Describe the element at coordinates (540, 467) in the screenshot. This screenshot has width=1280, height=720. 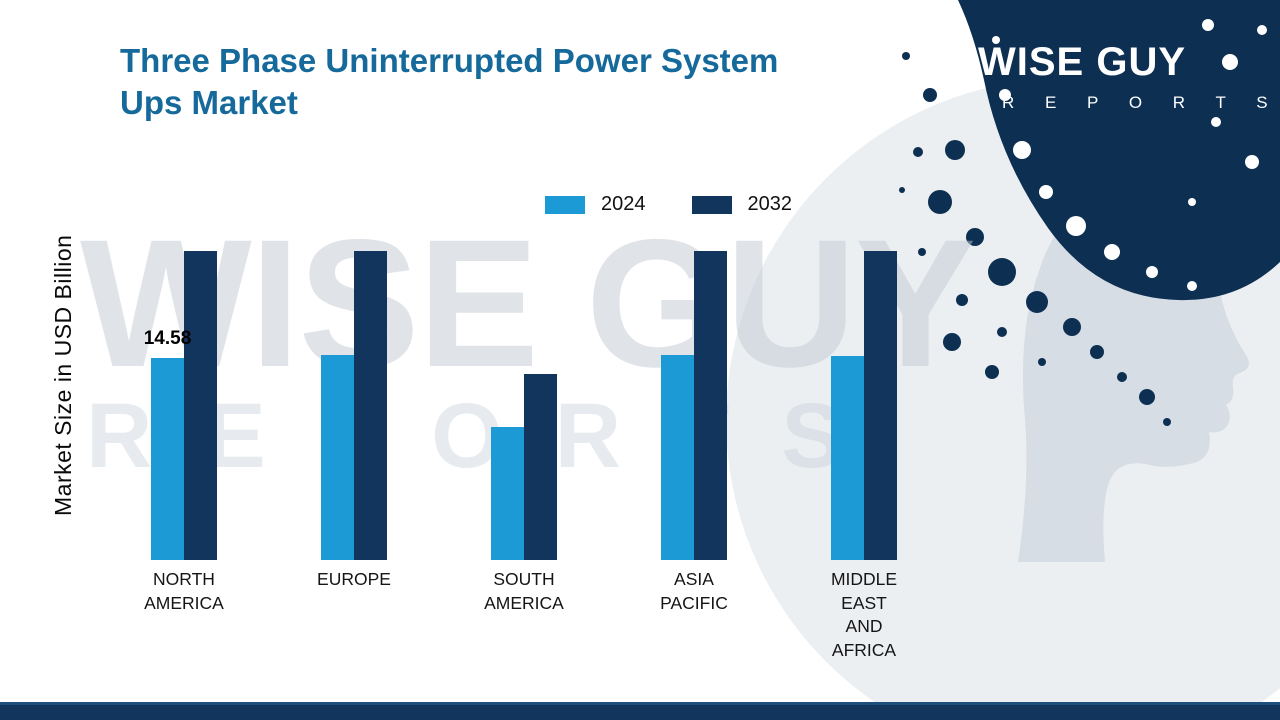
I see `bar-2032-south-america` at that location.